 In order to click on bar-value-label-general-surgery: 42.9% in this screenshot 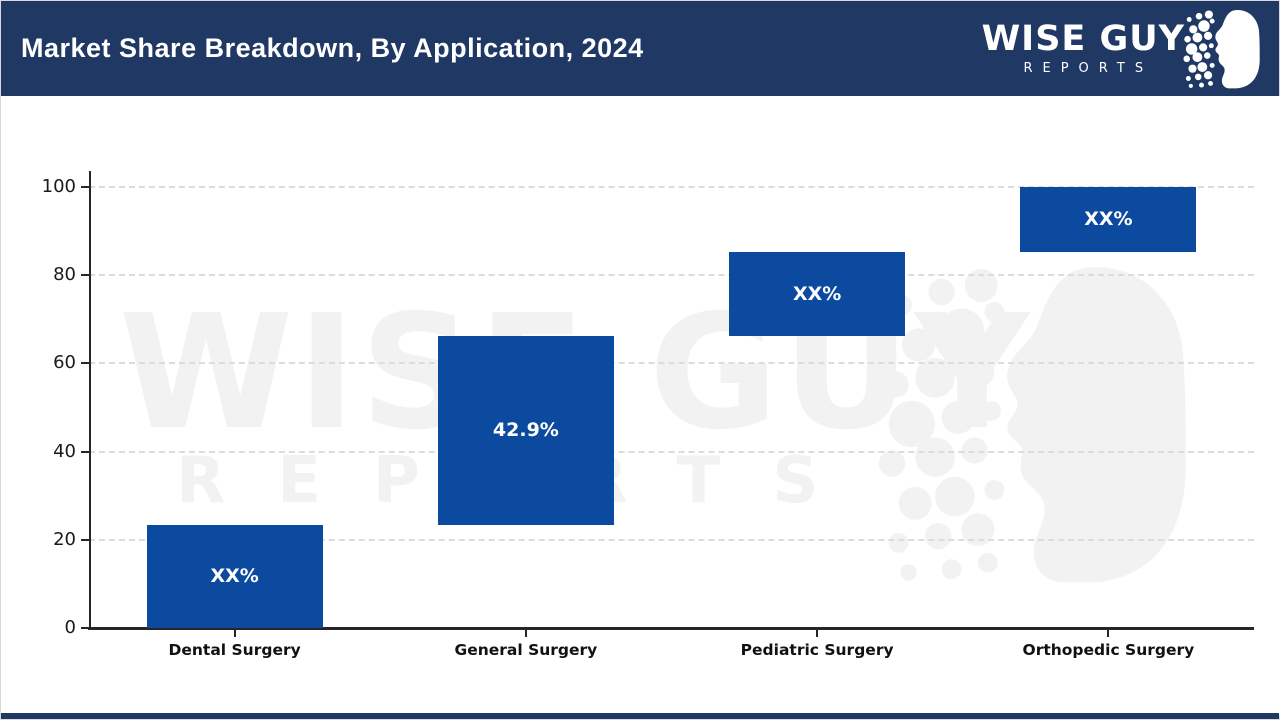, I will do `click(525, 430)`.